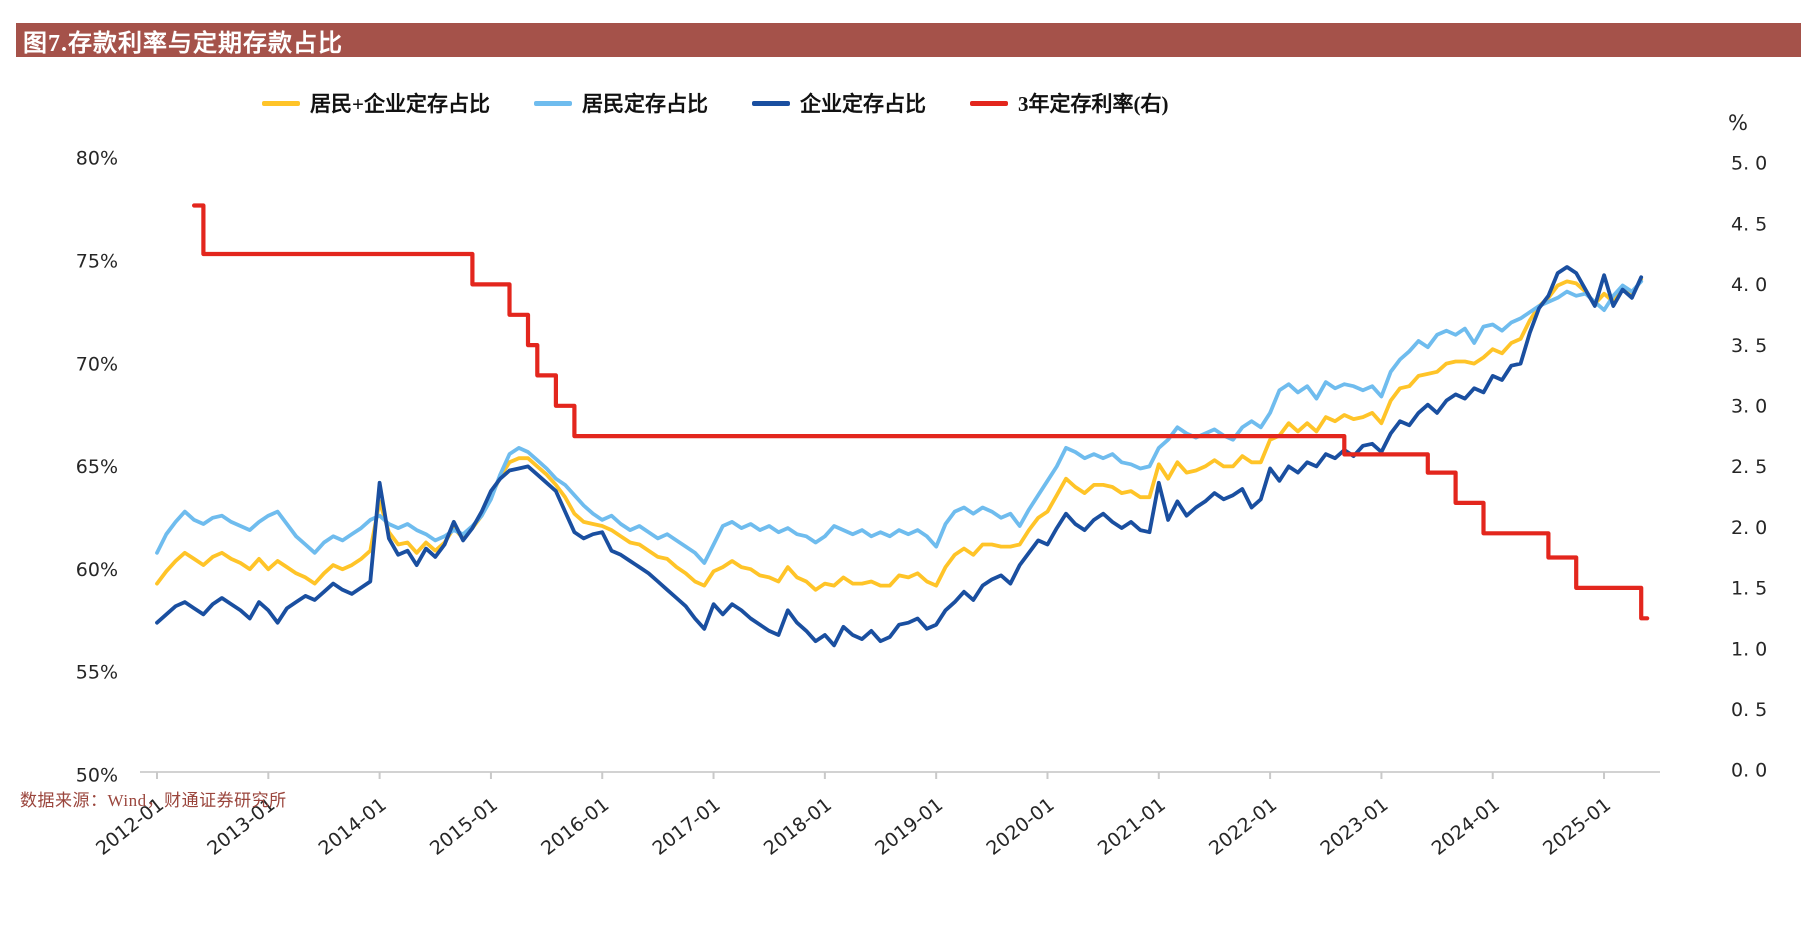 Image resolution: width=1817 pixels, height=945 pixels. I want to click on svg-text: 0. 5, so click(1749, 710).